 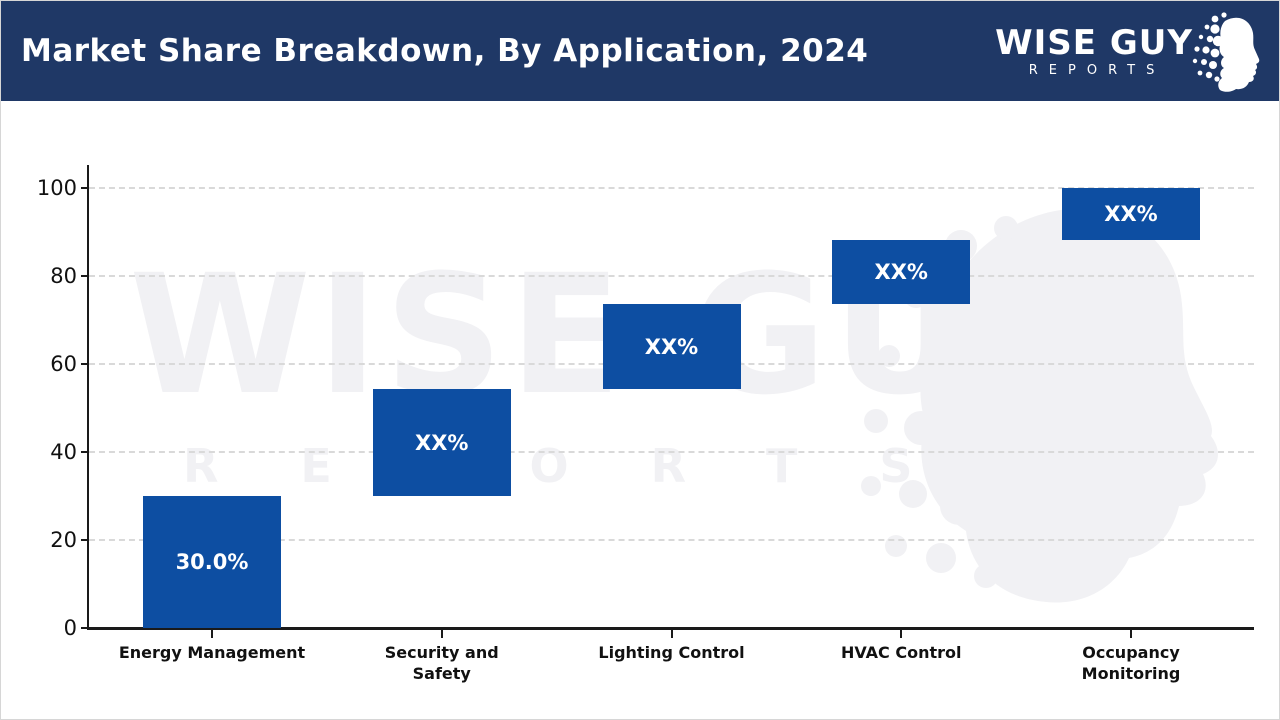 I want to click on y-tick-label: 40, so click(x=63, y=452).